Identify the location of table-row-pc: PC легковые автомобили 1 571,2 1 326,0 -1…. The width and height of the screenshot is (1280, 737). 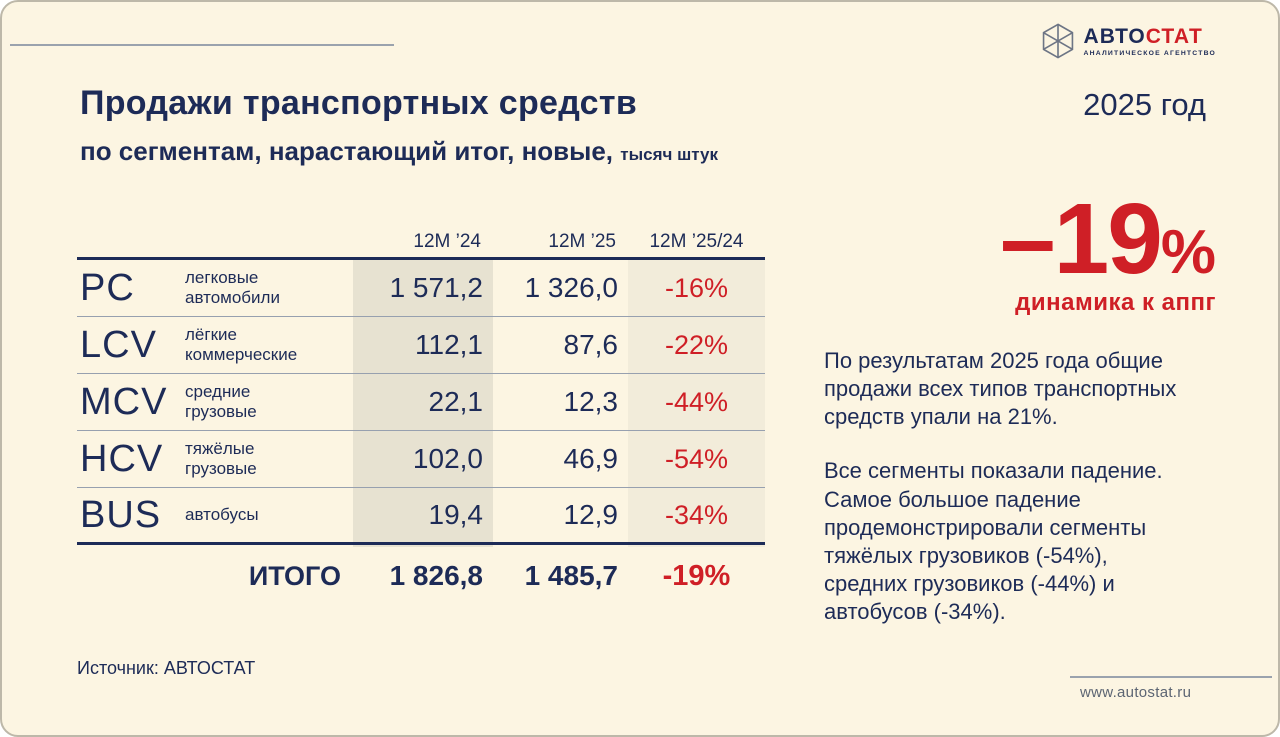
(421, 288).